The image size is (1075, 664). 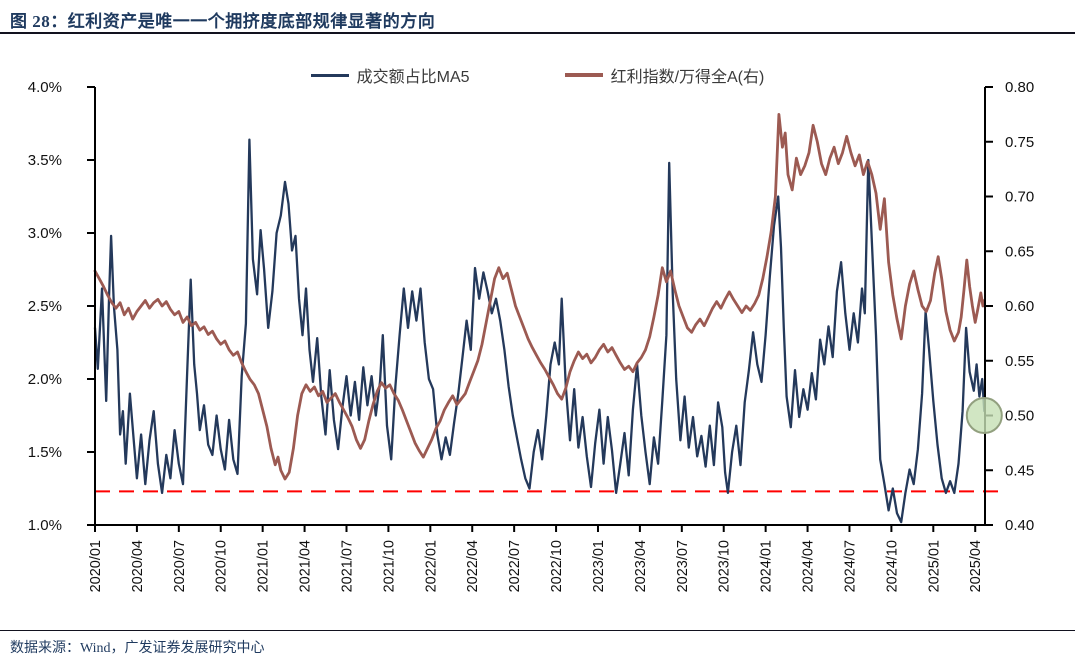 What do you see at coordinates (1019, 142) in the screenshot?
I see `right-axis-tick-label: 0.75` at bounding box center [1019, 142].